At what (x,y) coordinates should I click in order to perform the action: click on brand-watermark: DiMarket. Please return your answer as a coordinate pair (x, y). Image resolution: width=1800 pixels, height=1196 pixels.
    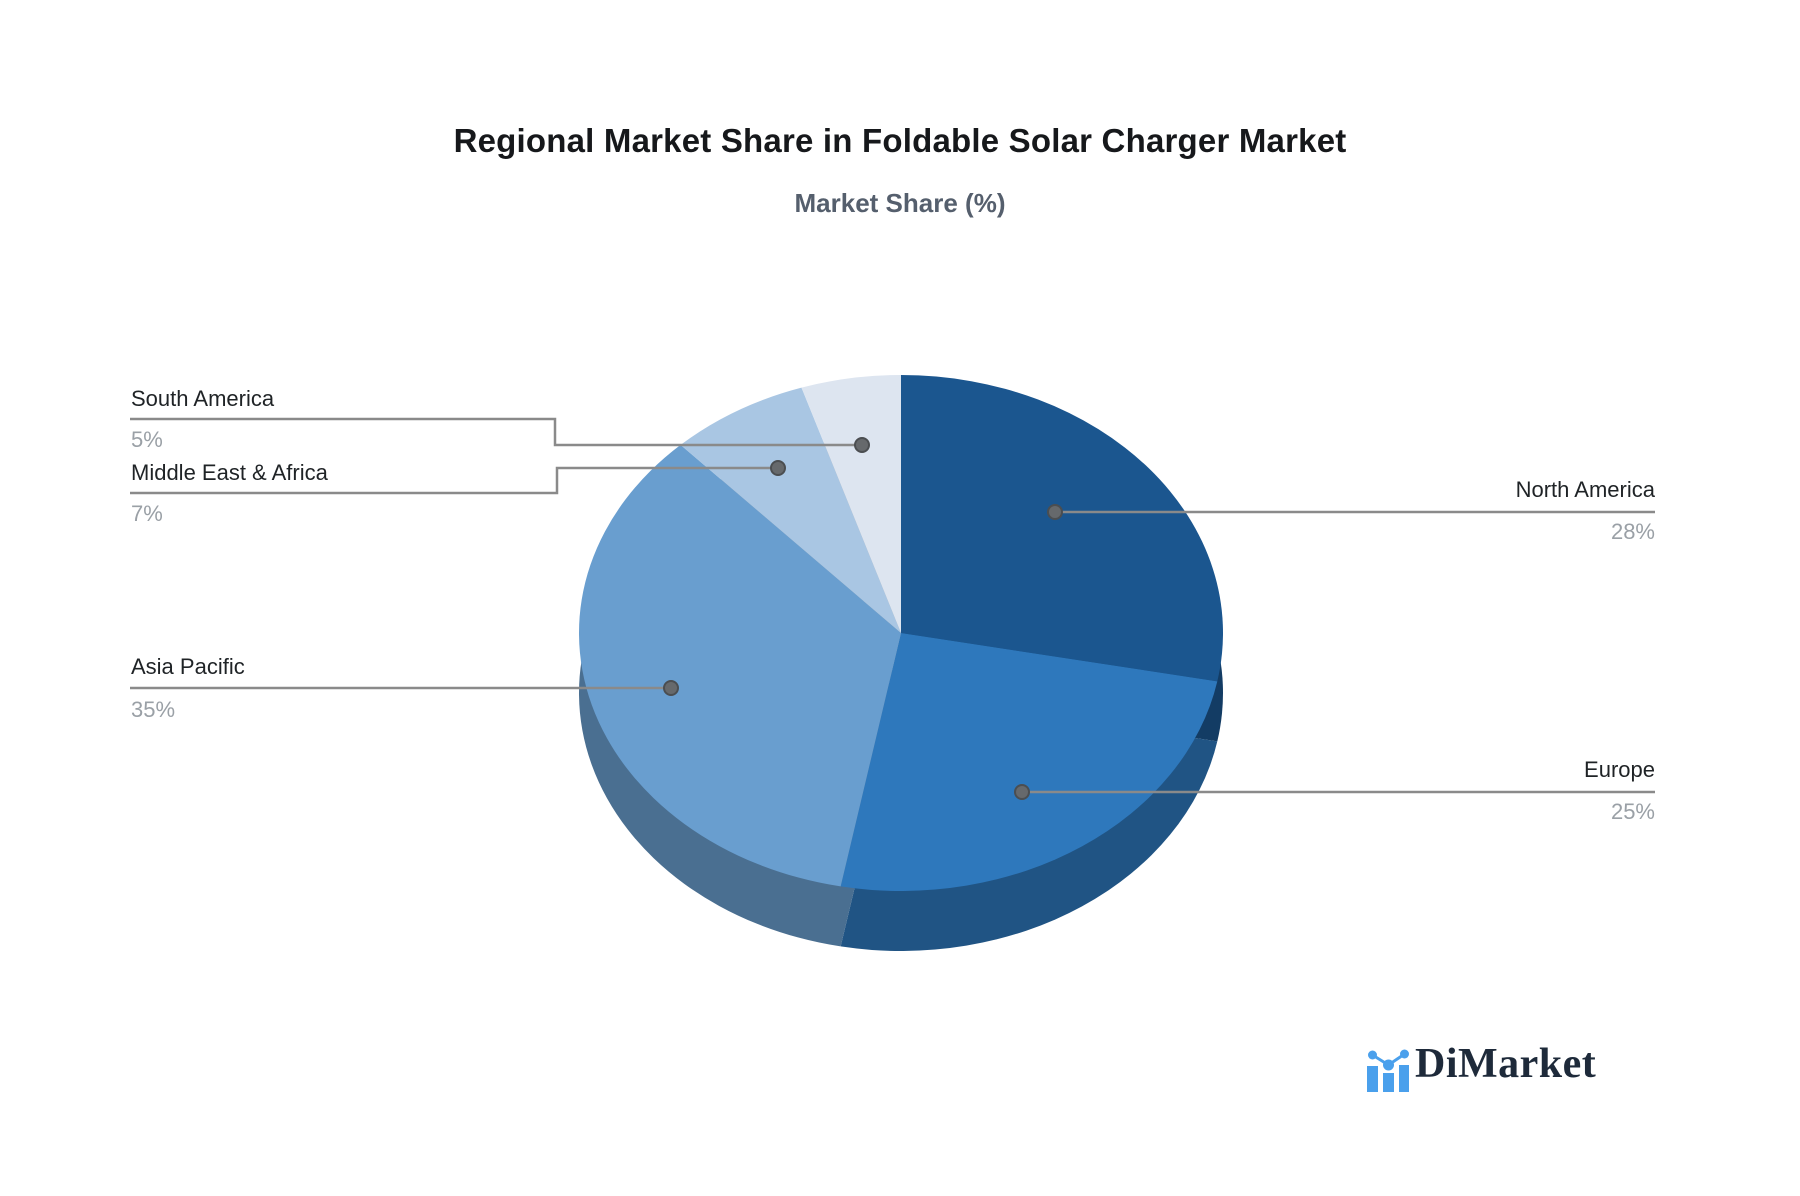
    Looking at the image, I should click on (1508, 1070).